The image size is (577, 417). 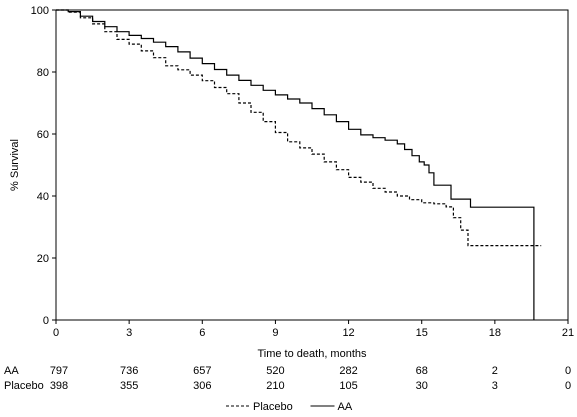 I want to click on y-tick-label: 0, so click(x=46, y=321).